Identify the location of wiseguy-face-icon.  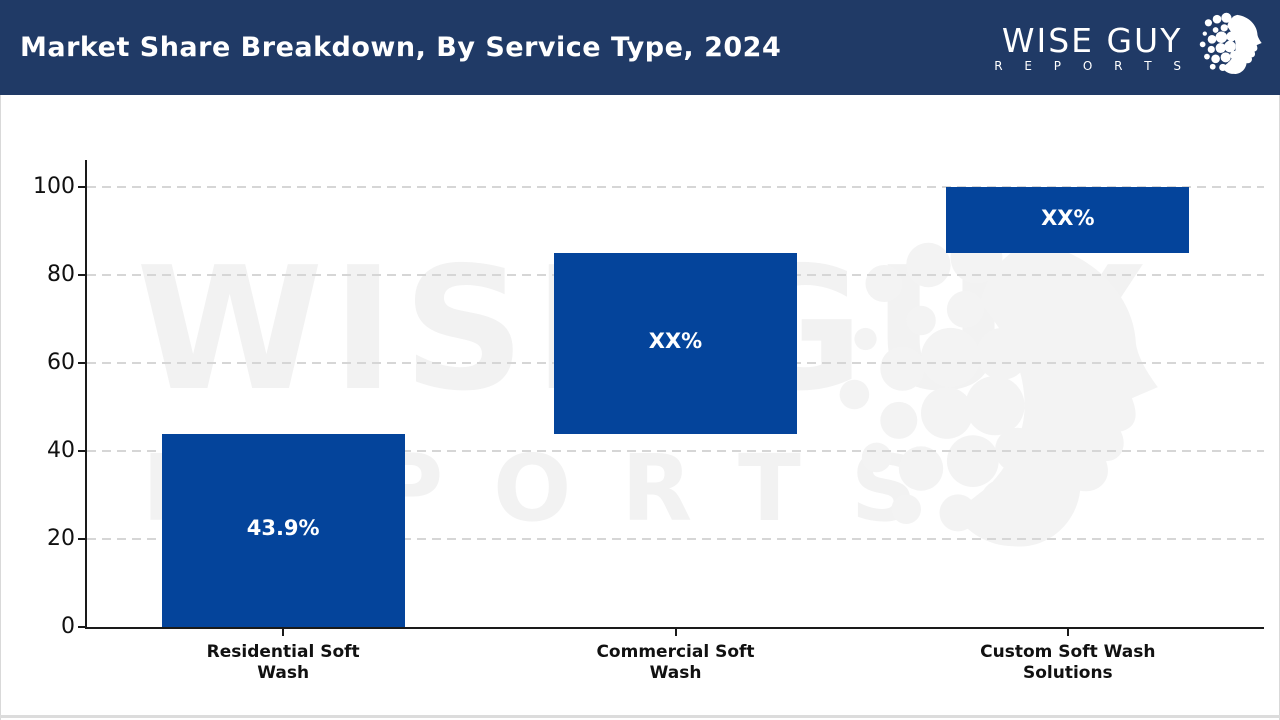
(1230, 43).